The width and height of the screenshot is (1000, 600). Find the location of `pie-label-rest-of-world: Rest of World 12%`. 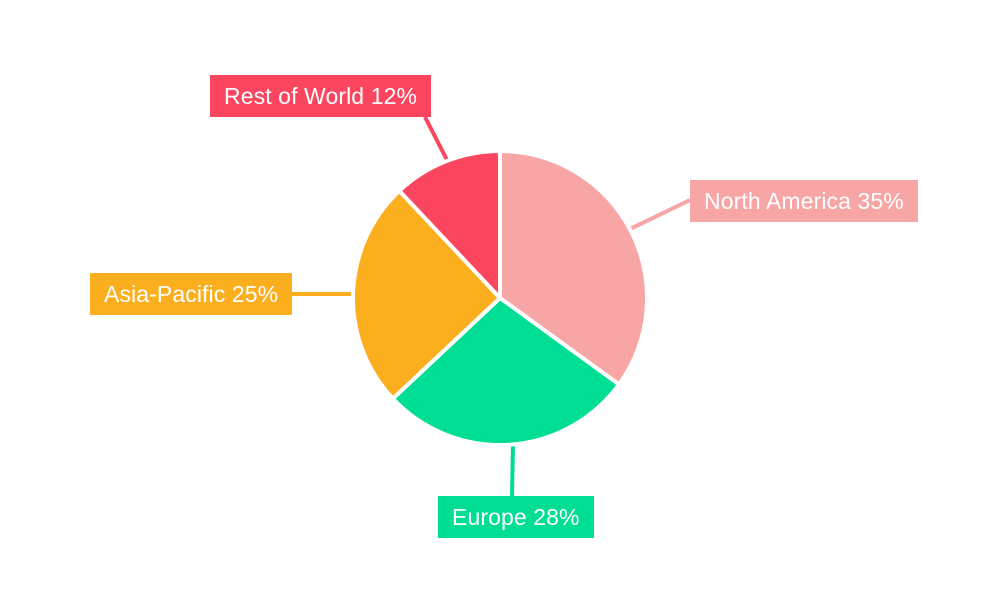

pie-label-rest-of-world: Rest of World 12% is located at coordinates (321, 96).